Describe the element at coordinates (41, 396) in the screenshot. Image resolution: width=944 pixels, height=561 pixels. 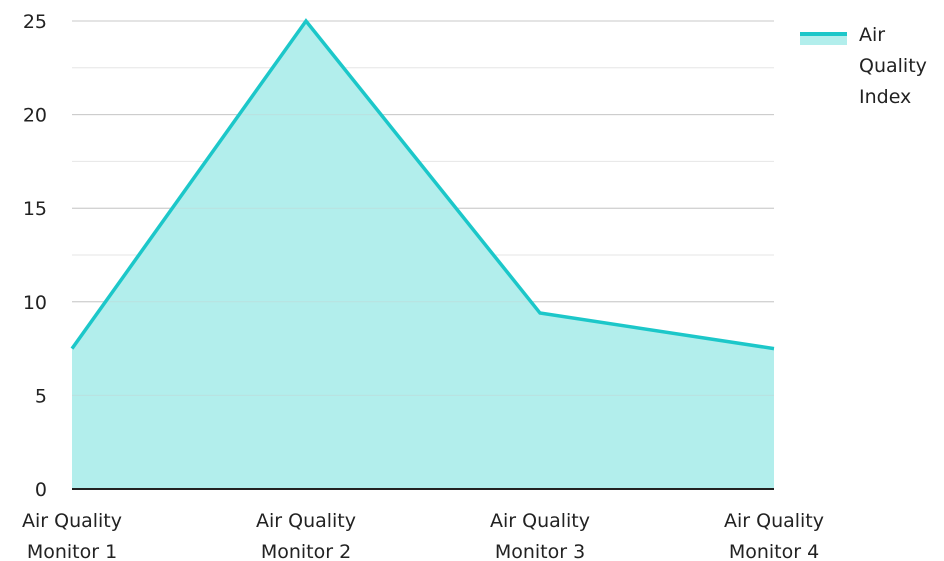
I see `y-tick-label: 5` at that location.